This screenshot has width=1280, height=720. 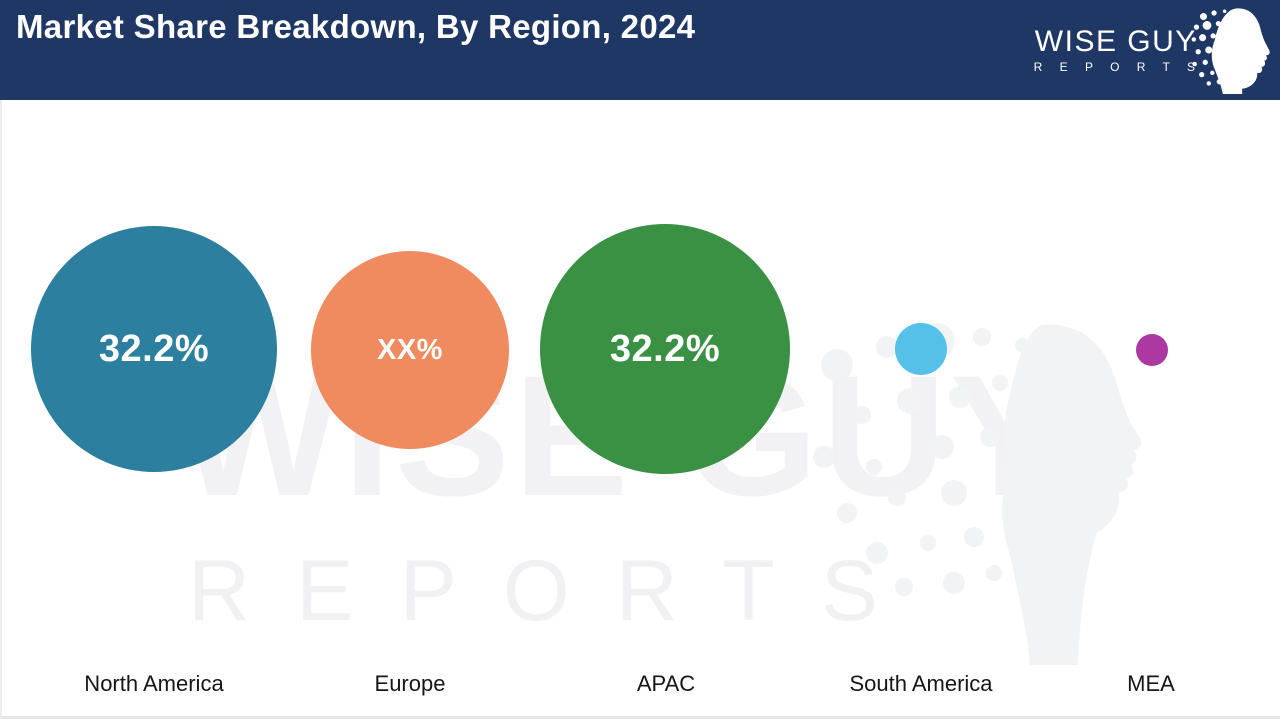 I want to click on bubble-value-north-america: 32.2%, so click(x=154, y=348).